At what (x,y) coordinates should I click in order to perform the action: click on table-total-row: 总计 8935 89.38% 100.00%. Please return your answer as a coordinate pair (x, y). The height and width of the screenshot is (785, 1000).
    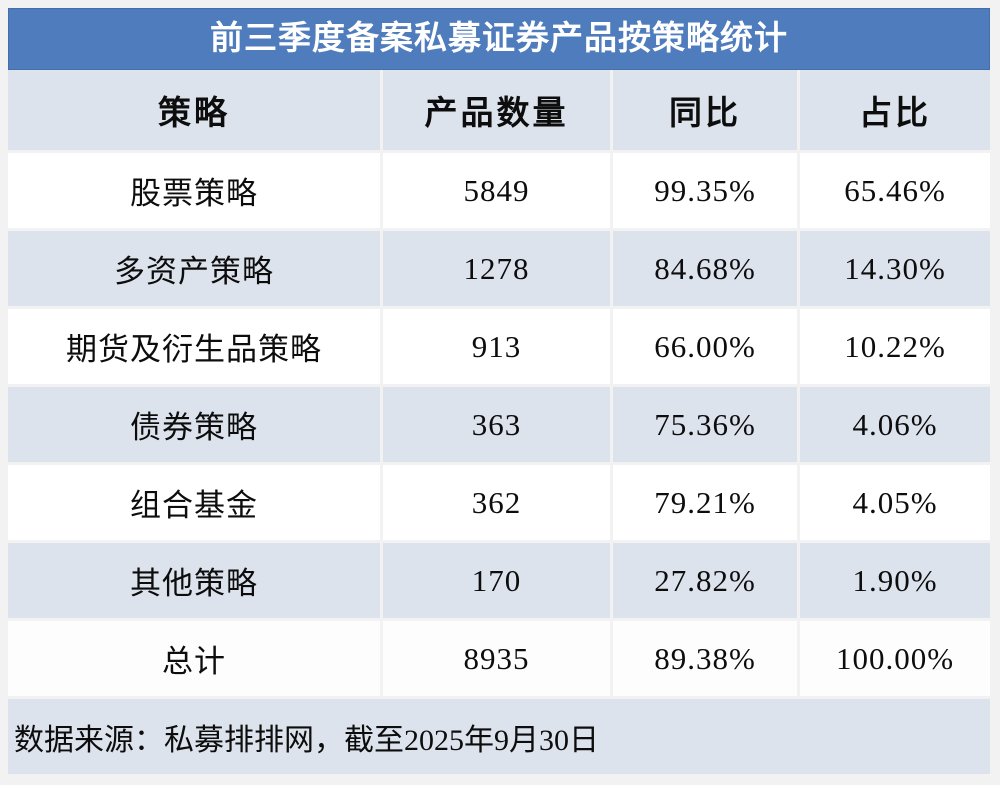
    Looking at the image, I should click on (499, 660).